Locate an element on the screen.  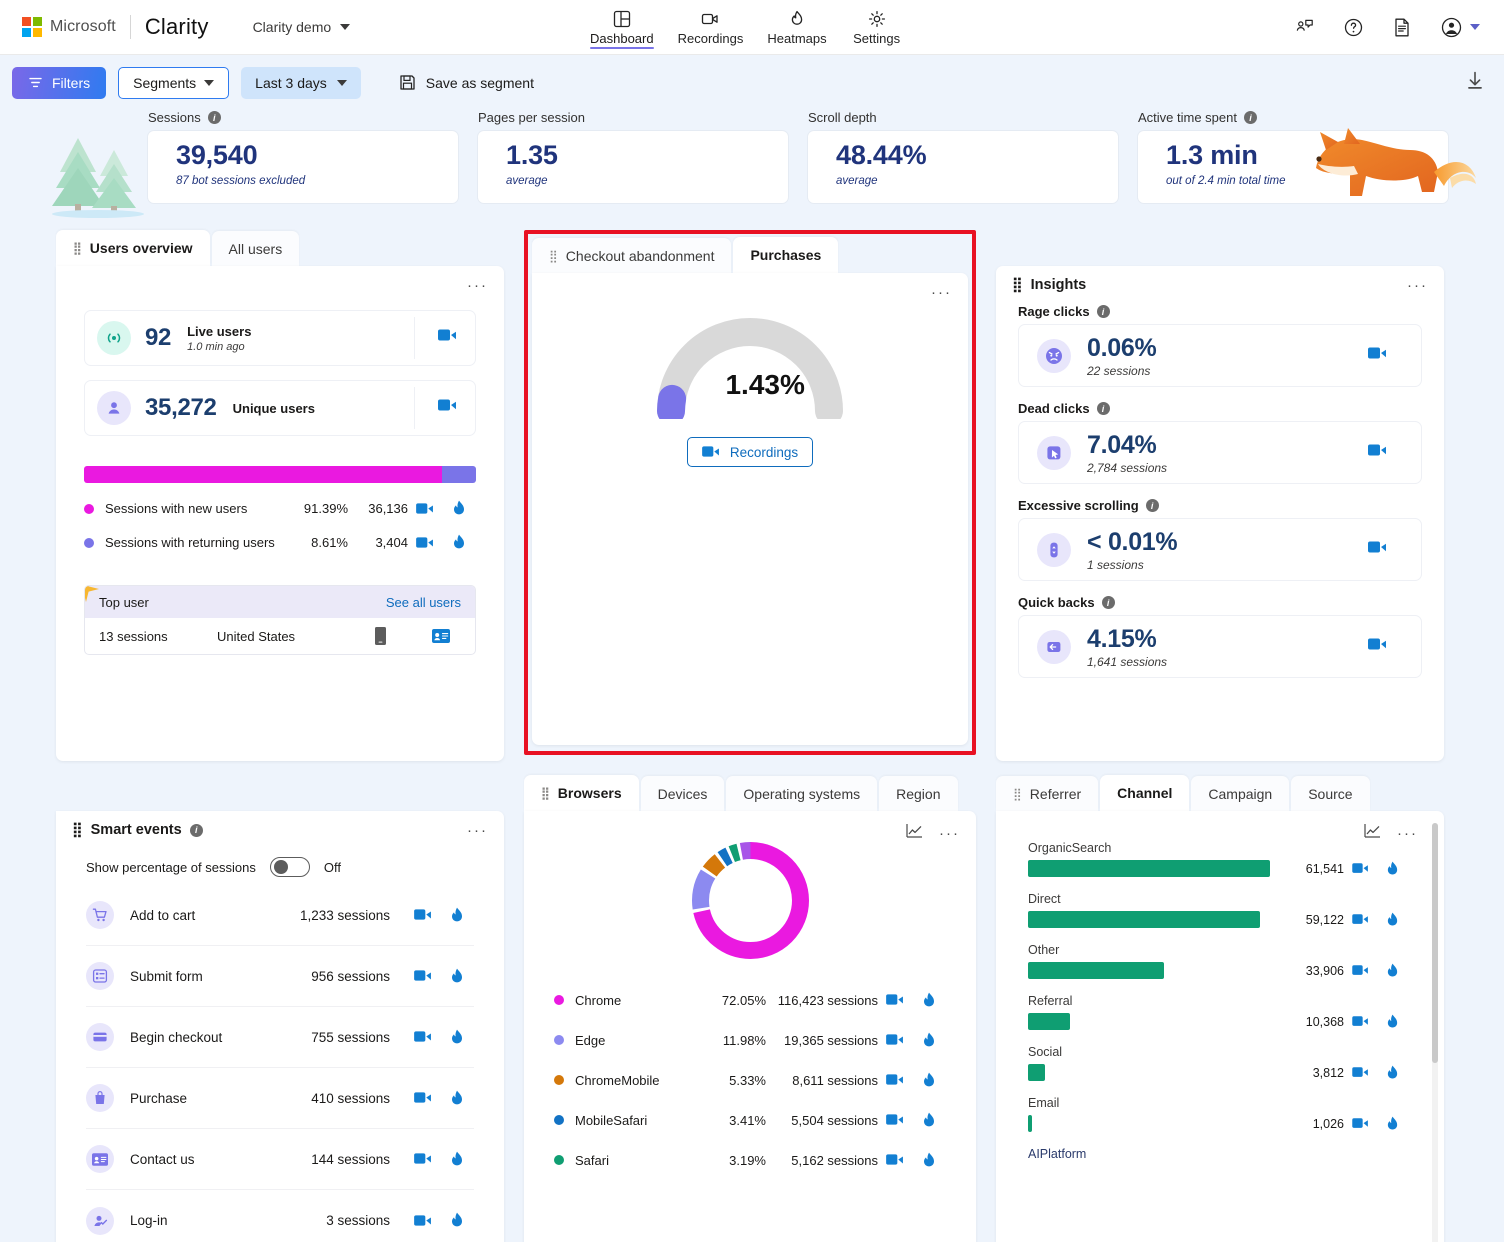
recordings-button: Recordings is located at coordinates (750, 452).